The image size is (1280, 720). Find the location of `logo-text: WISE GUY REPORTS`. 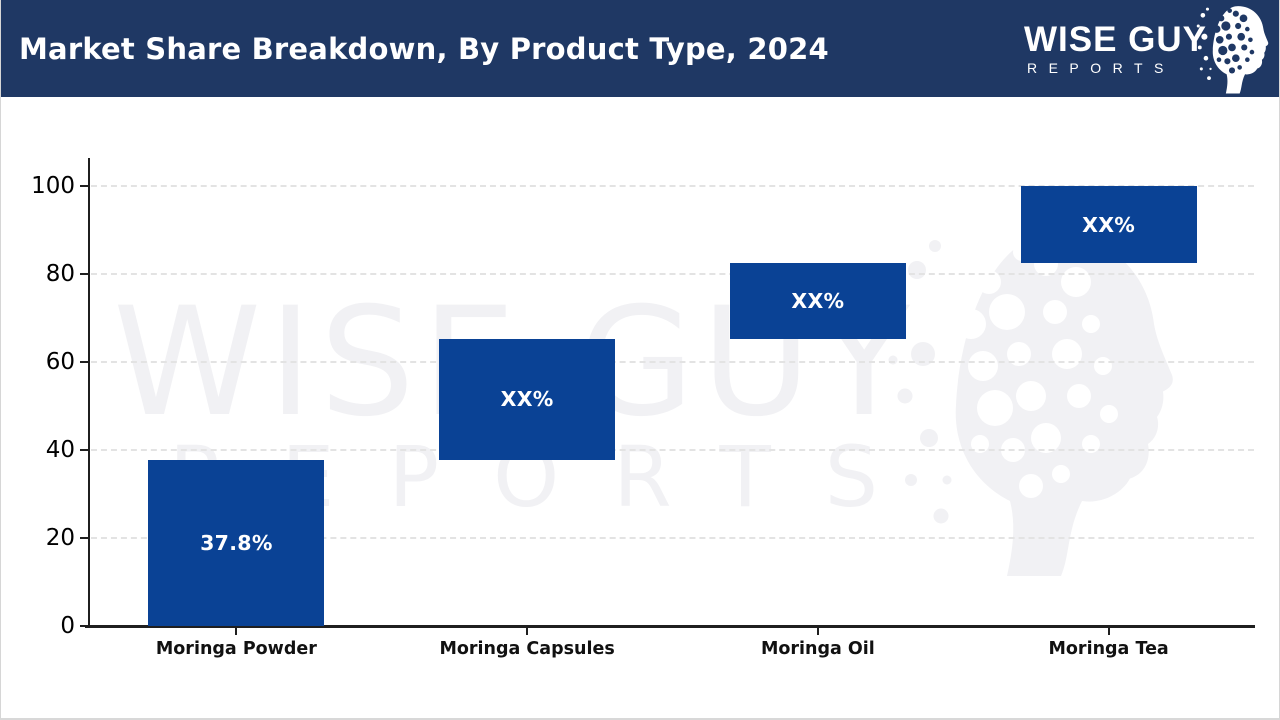

logo-text: WISE GUY REPORTS is located at coordinates (1115, 49).